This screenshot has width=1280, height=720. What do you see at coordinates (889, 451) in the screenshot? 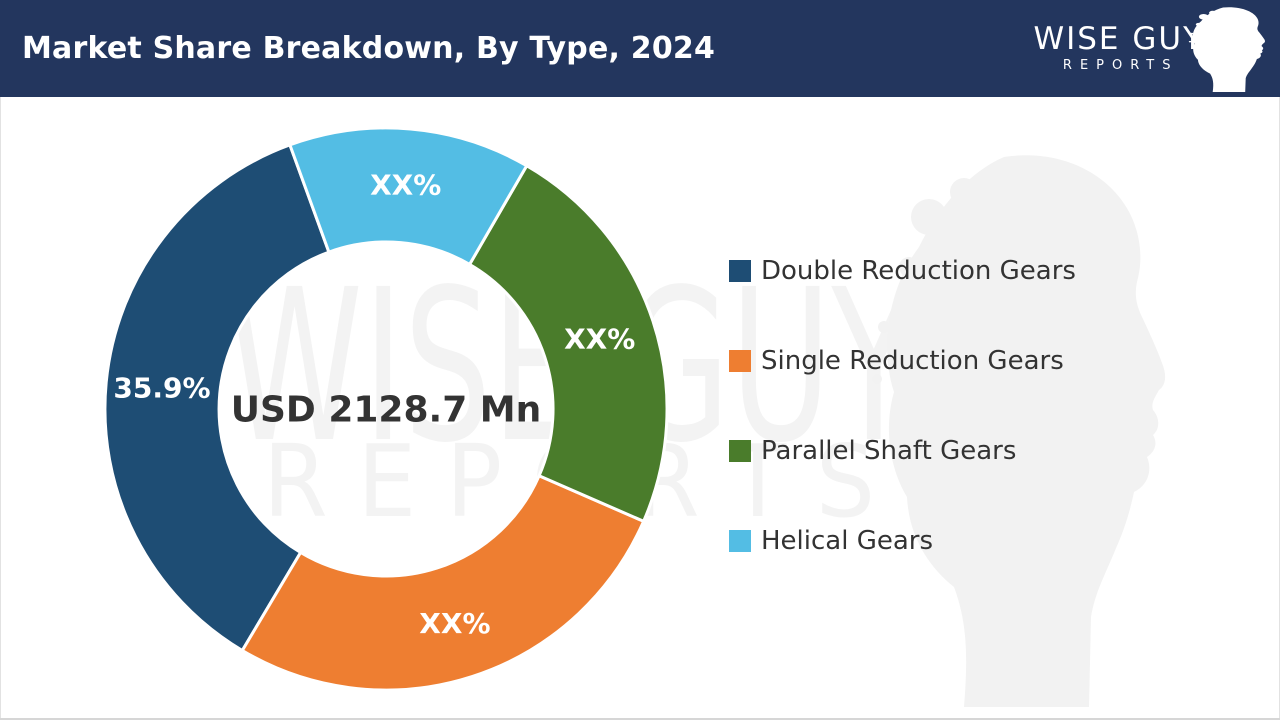
I see `legend-label: Parallel Shaft Gears` at bounding box center [889, 451].